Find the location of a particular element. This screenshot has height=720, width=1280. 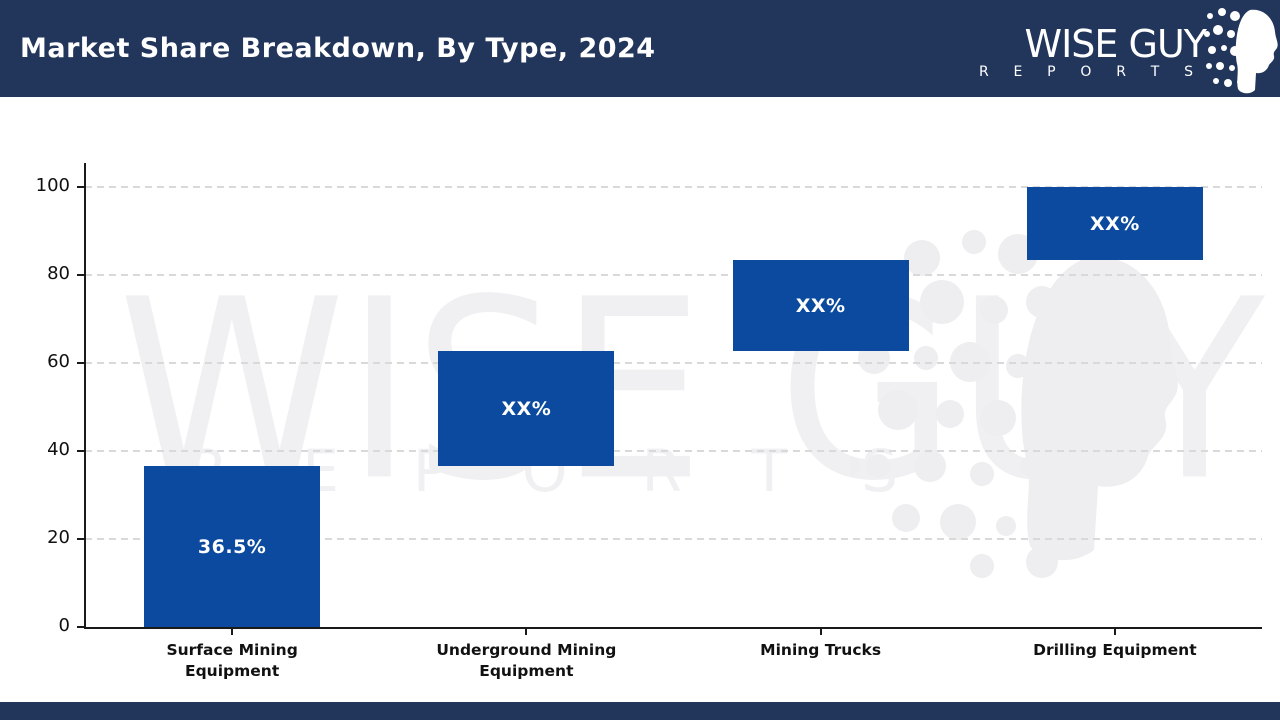

y-tick-label-60: 60 is located at coordinates (58, 361).